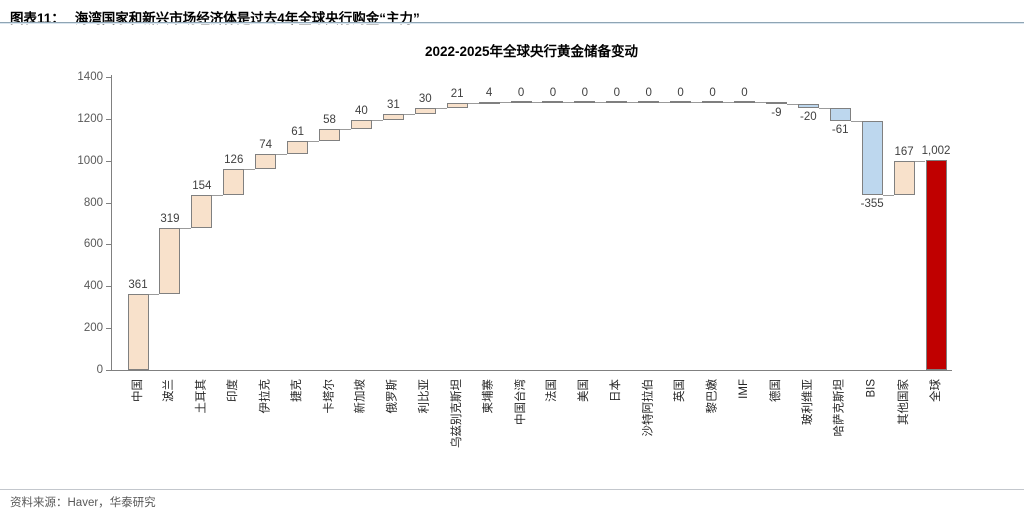 The image size is (1024, 514). I want to click on x-category-label: 黎巴嫩, so click(712, 396).